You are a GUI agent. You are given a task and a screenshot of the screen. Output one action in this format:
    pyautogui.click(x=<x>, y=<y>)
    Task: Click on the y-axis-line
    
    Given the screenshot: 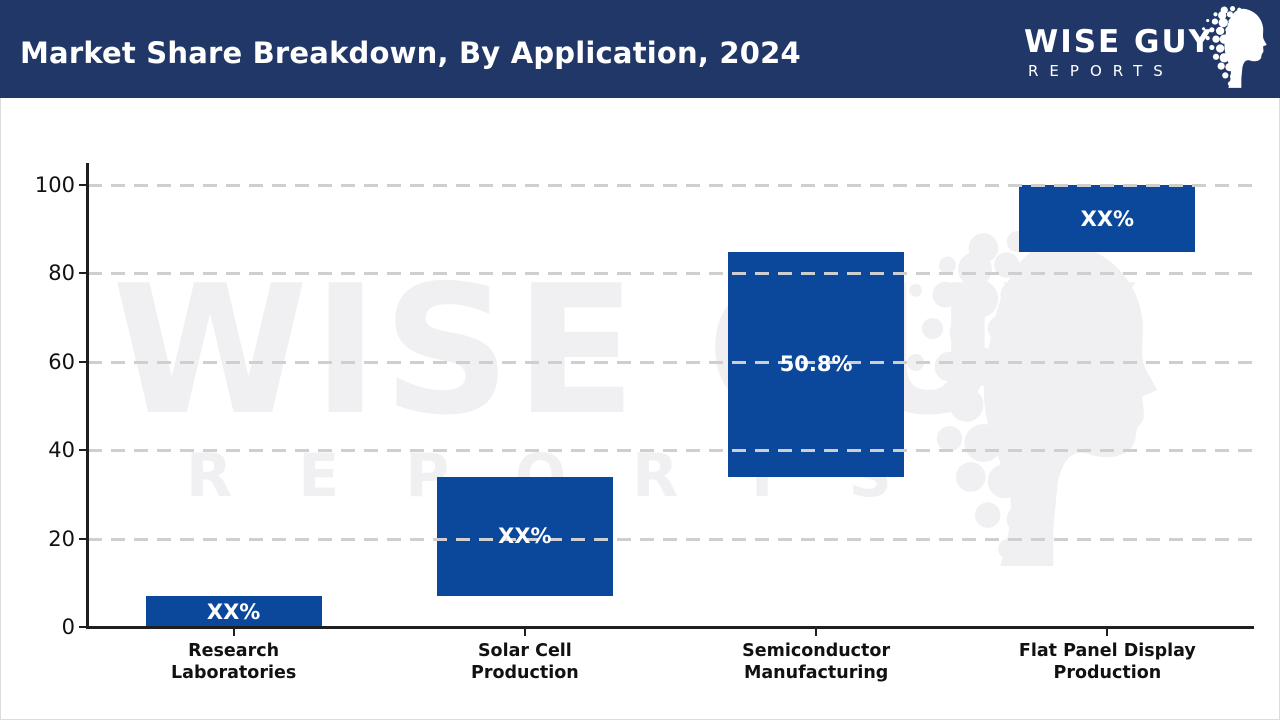 What is the action you would take?
    pyautogui.click(x=87, y=396)
    